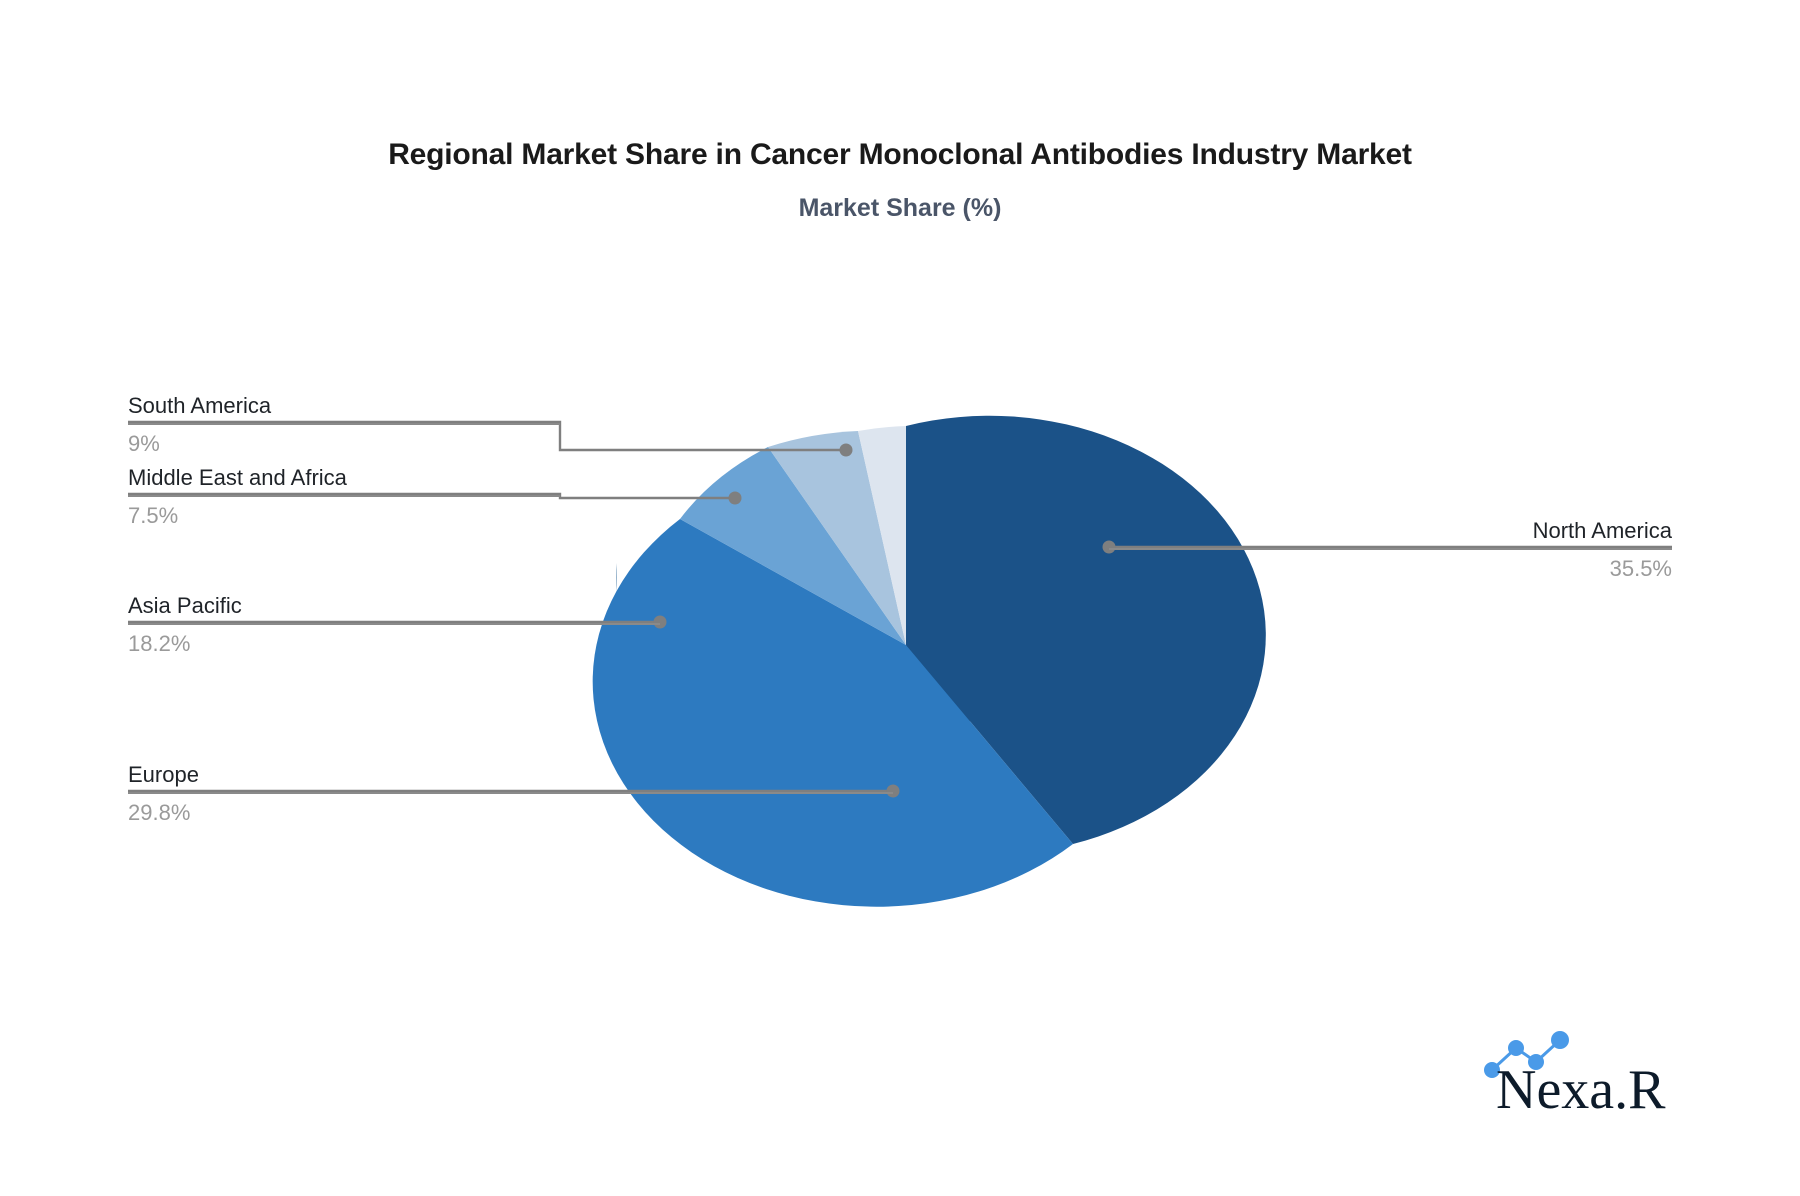  I want to click on pie-slice-middle-east-africa, so click(837, 538).